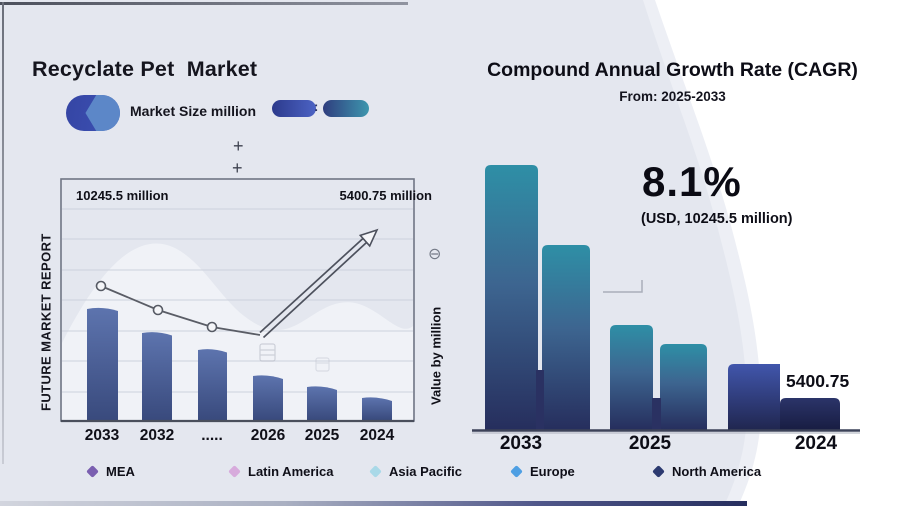 The height and width of the screenshot is (506, 900). I want to click on trend-line, so click(178, 308).